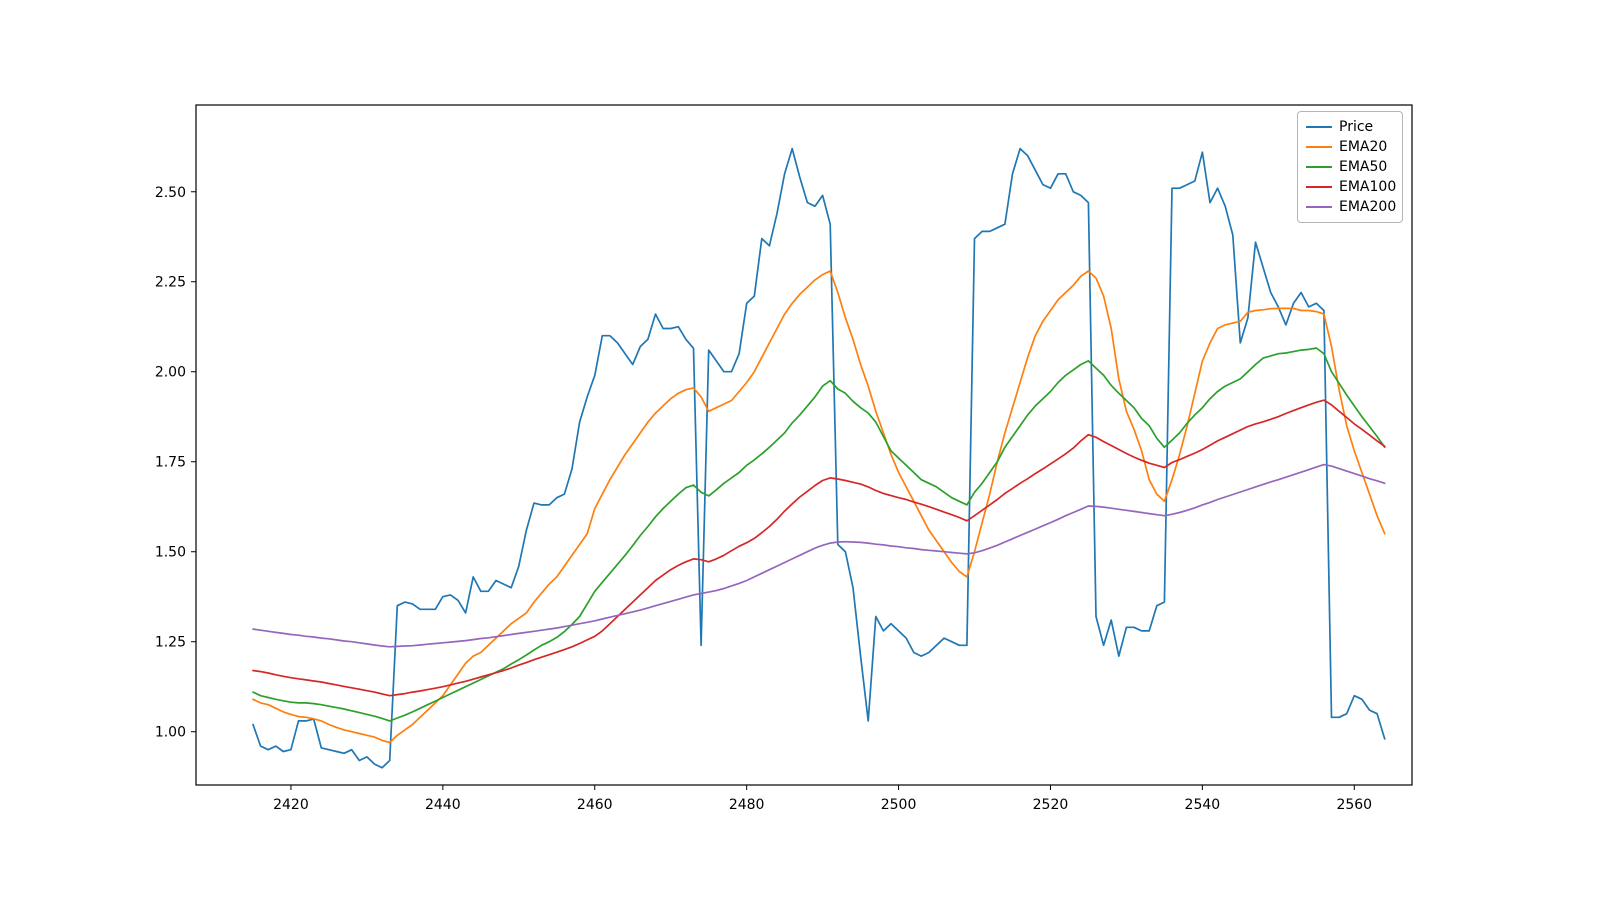  What do you see at coordinates (1368, 187) in the screenshot?
I see `legend-label: EMA100` at bounding box center [1368, 187].